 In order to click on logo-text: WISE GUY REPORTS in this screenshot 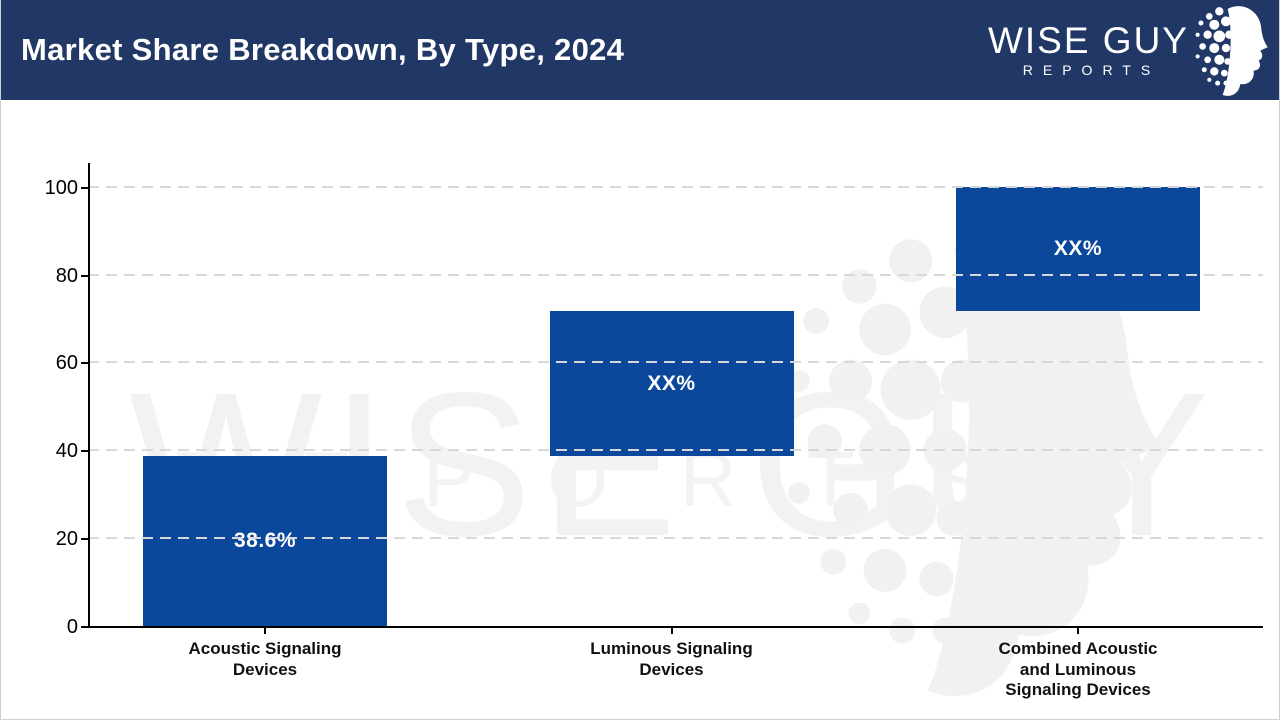, I will do `click(1088, 49)`.